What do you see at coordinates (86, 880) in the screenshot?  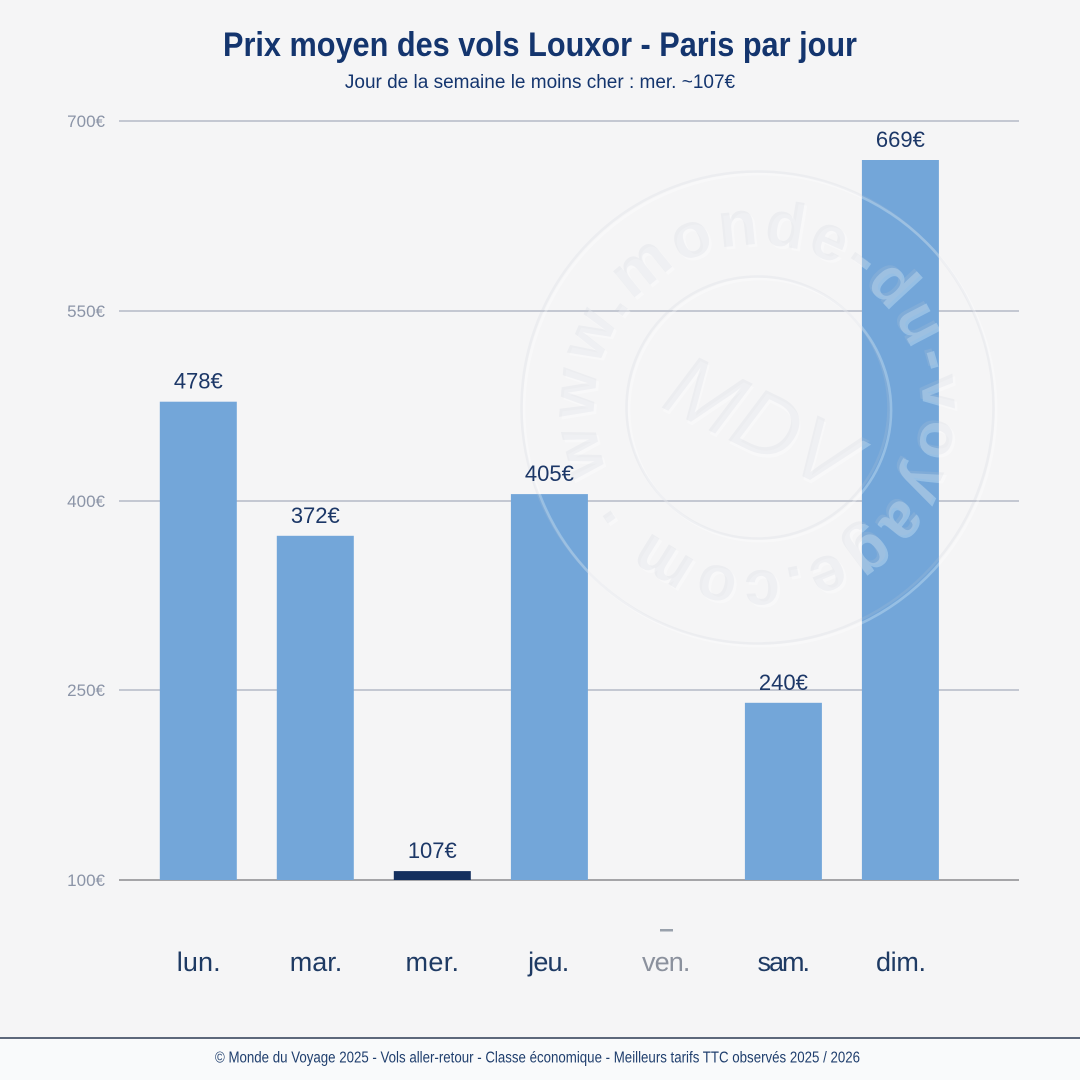 I see `svg-text: 100€` at bounding box center [86, 880].